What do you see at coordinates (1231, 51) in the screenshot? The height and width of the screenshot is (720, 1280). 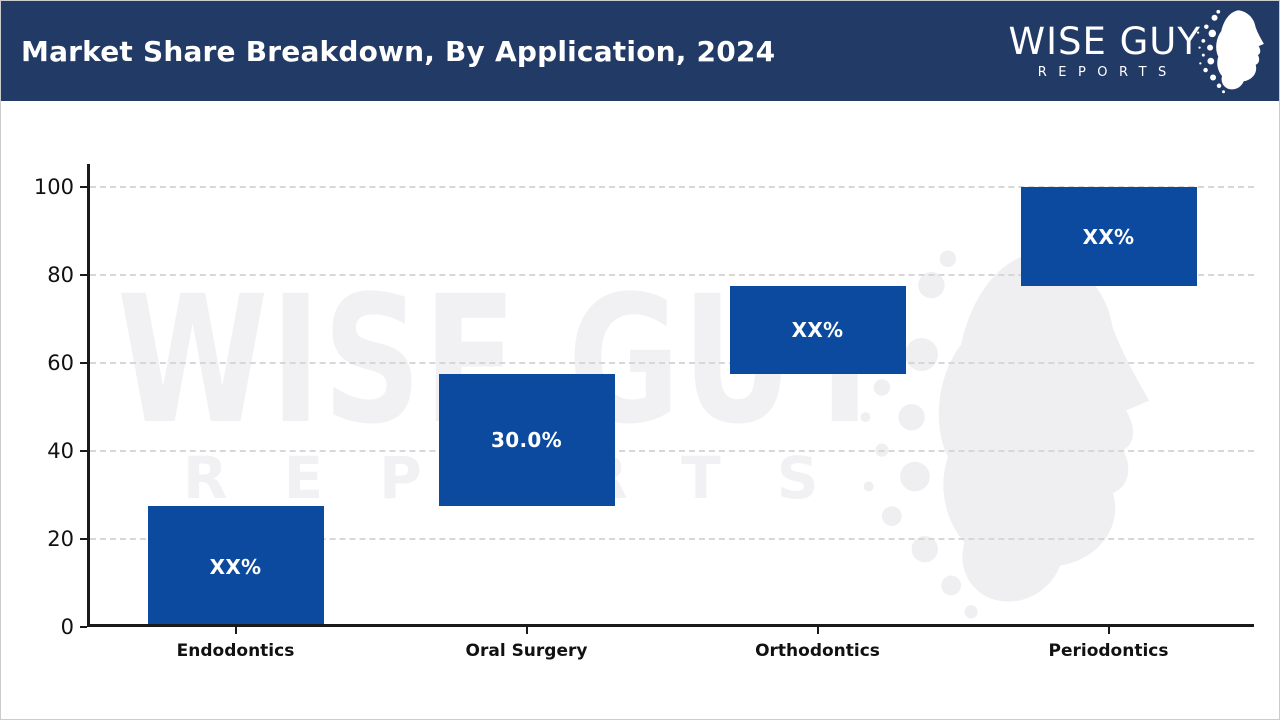 I see `wiseguy-head-icon` at bounding box center [1231, 51].